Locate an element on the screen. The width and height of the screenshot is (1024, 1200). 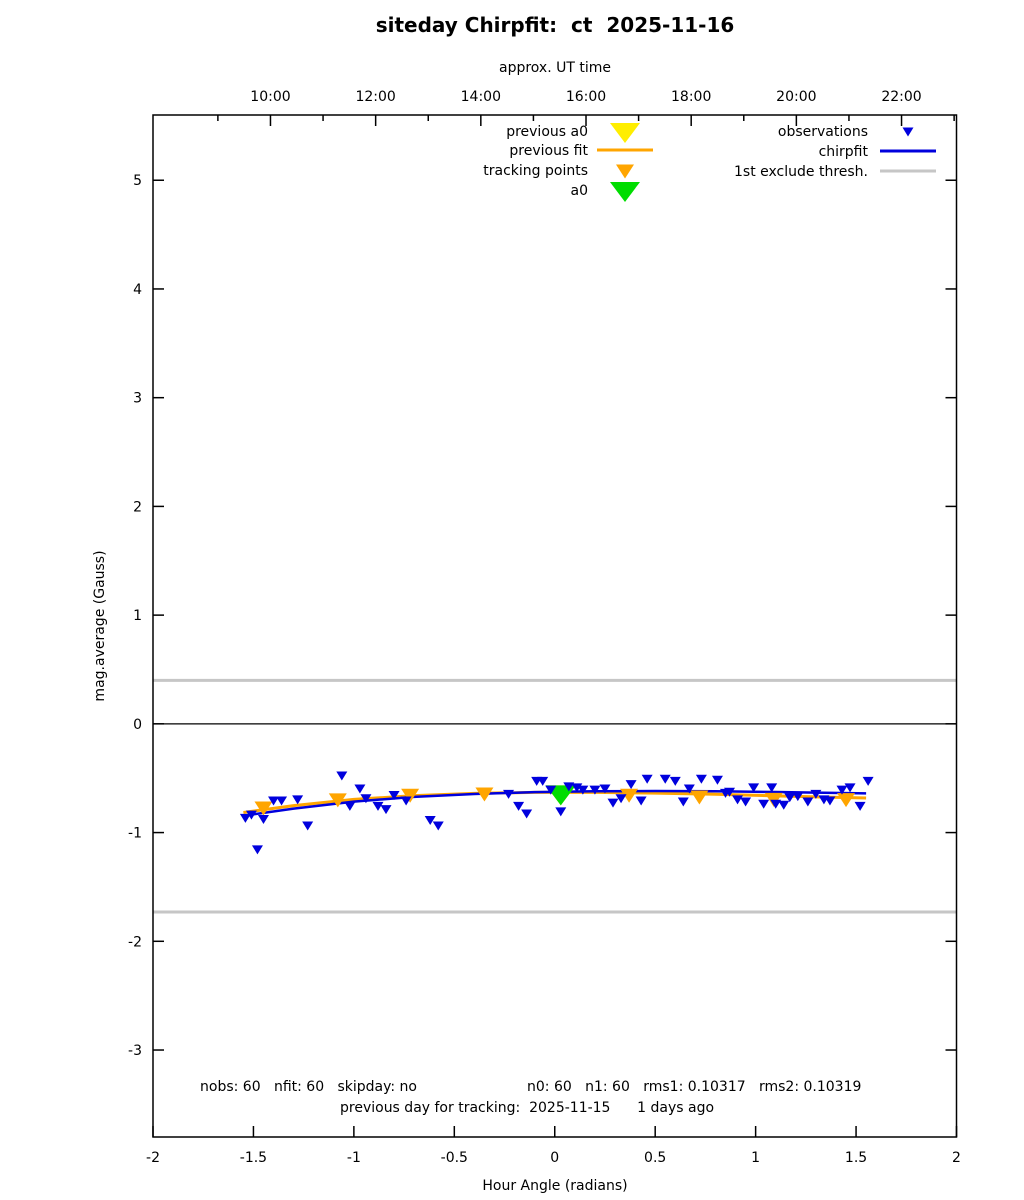
legend-label-tracking-points: tracking points is located at coordinates (535, 171).